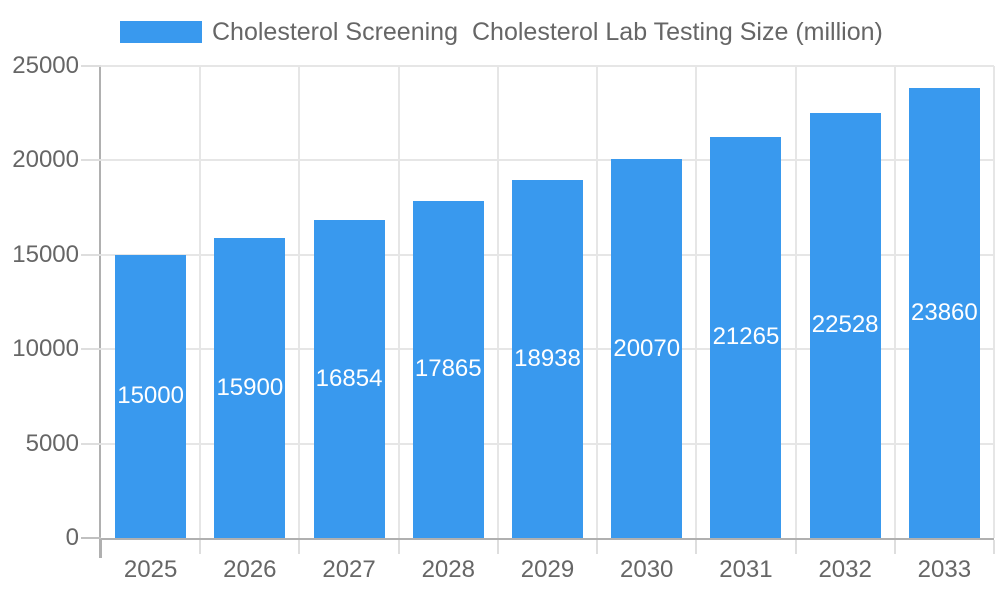 This screenshot has height=600, width=1000. I want to click on legend-swatch, so click(161, 32).